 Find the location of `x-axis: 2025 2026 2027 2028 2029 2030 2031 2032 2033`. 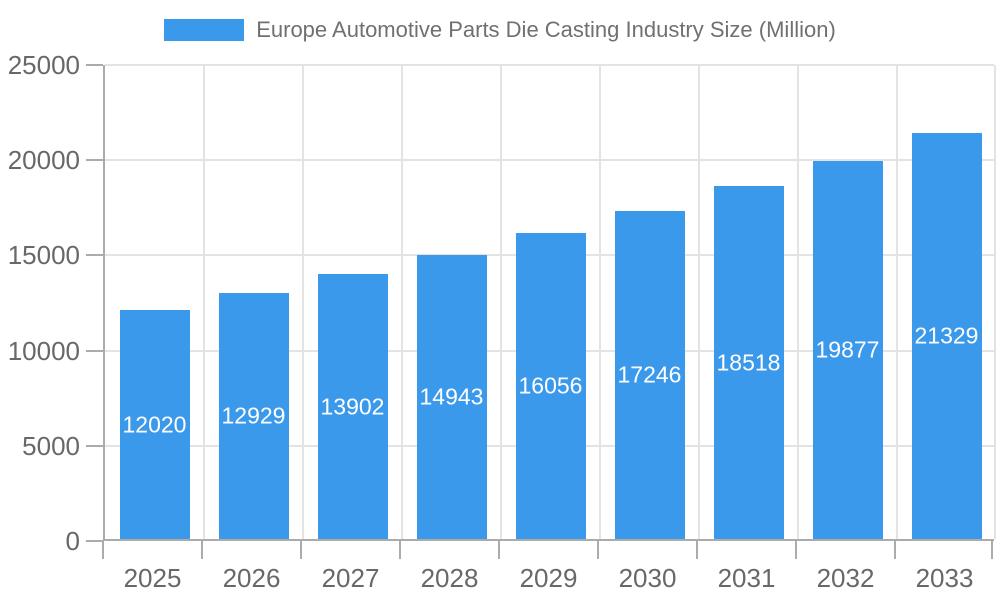

x-axis: 2025 2026 2027 2028 2029 2030 2031 2032 2033 is located at coordinates (548, 570).